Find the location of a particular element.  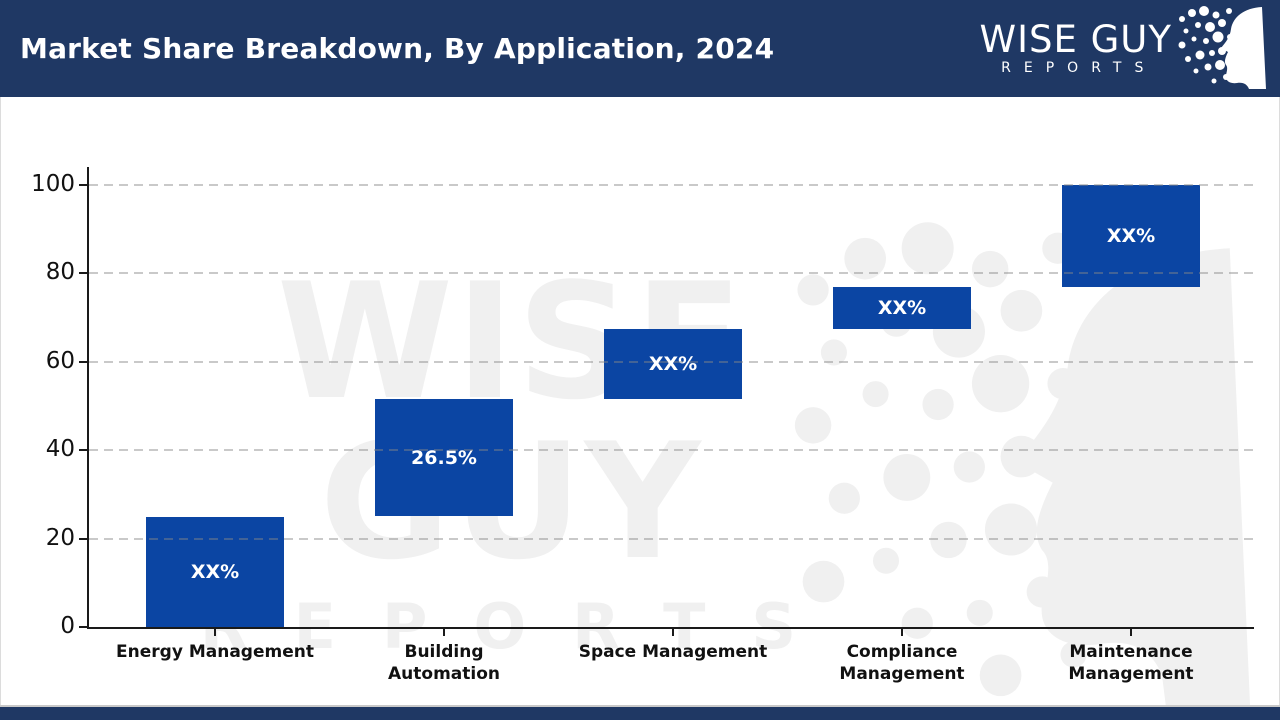

category-label: Compliance Management is located at coordinates (902, 663).